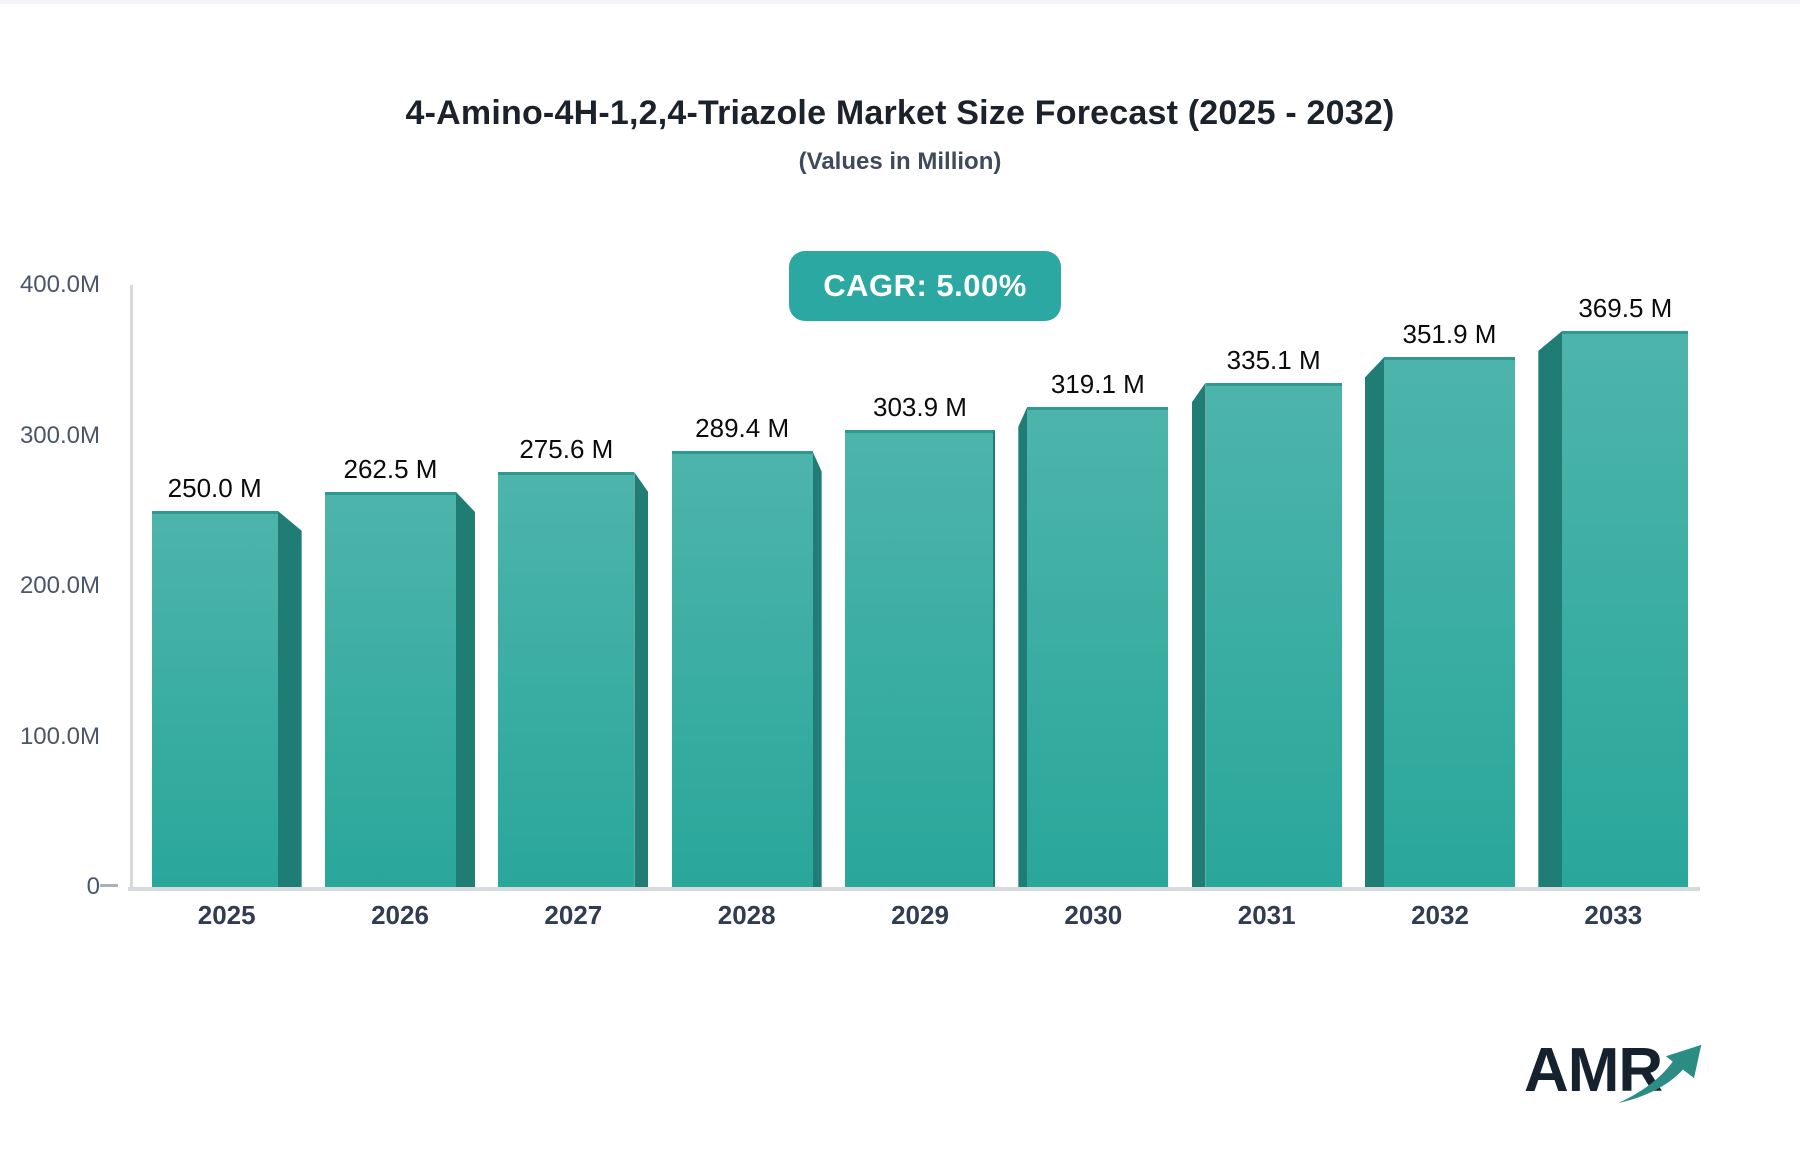  I want to click on y-axis-tick-label: 300.0M, so click(59, 435).